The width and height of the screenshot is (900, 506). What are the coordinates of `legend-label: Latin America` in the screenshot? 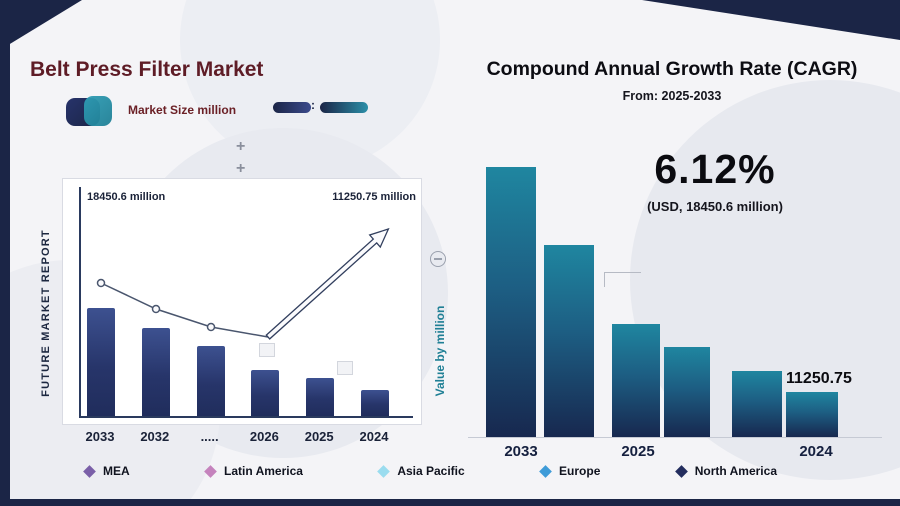 It's located at (263, 471).